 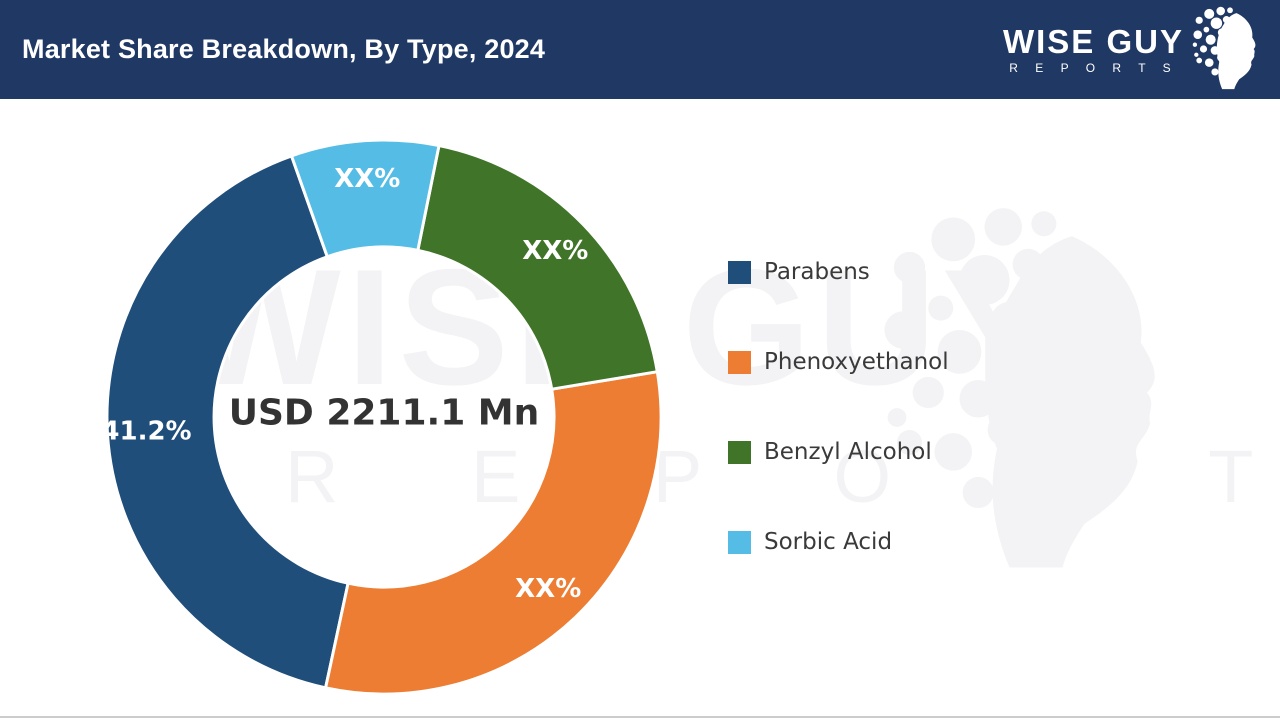 I want to click on slice-parabens, so click(x=227, y=422).